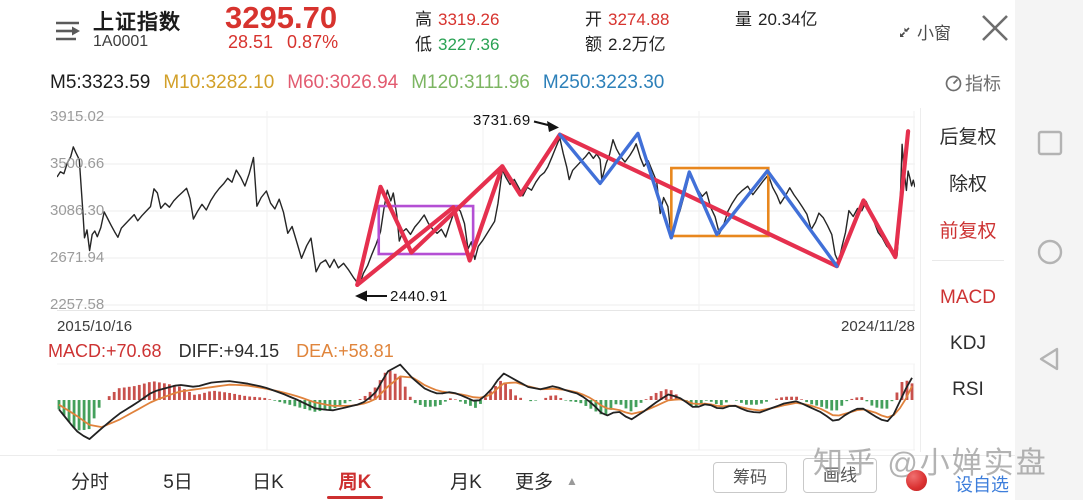 The image size is (1083, 500). Describe the element at coordinates (77, 210) in the screenshot. I see `y-axis-label-2: 3086.30` at that location.